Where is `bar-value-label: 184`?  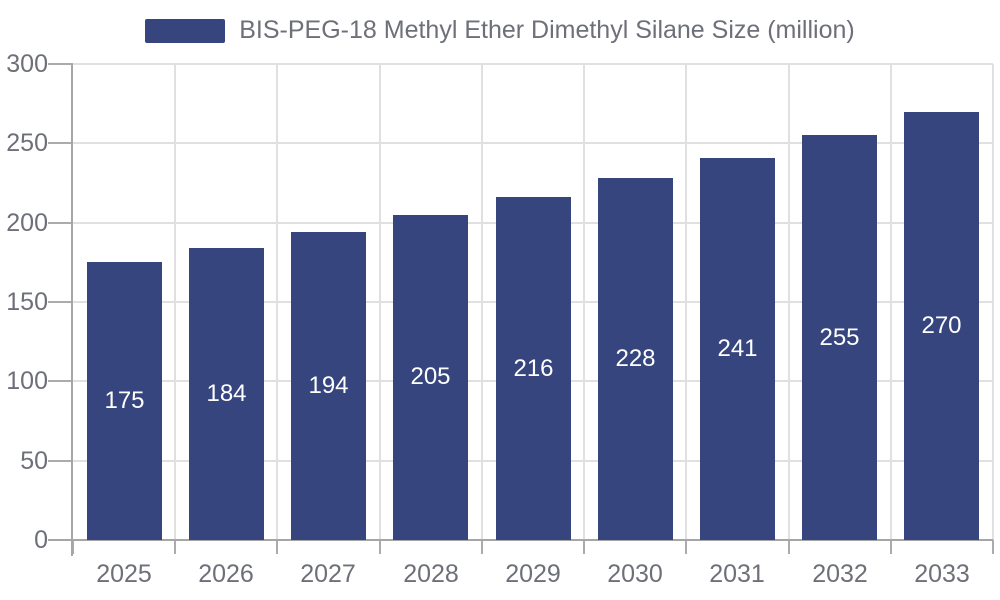 bar-value-label: 184 is located at coordinates (226, 393).